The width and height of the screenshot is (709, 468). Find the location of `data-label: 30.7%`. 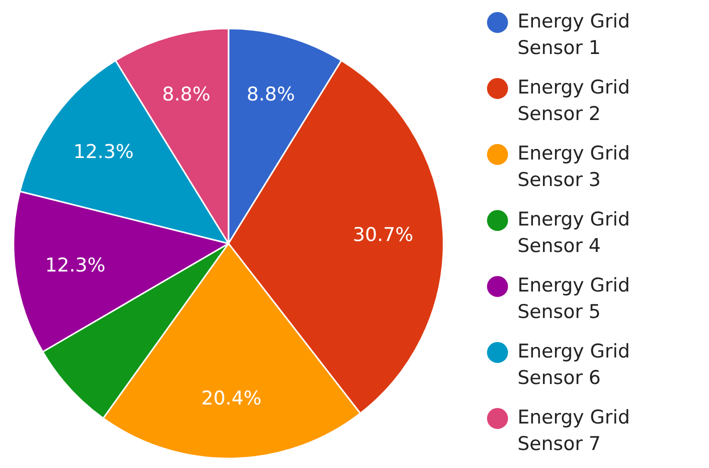

data-label: 30.7% is located at coordinates (383, 235).